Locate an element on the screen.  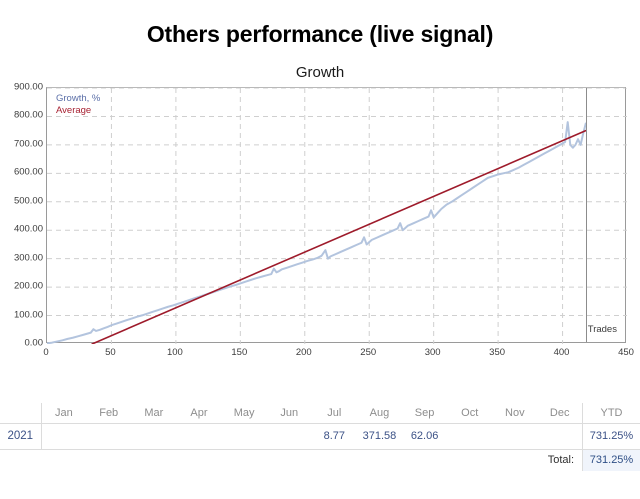
trades-separator is located at coordinates (586, 215).